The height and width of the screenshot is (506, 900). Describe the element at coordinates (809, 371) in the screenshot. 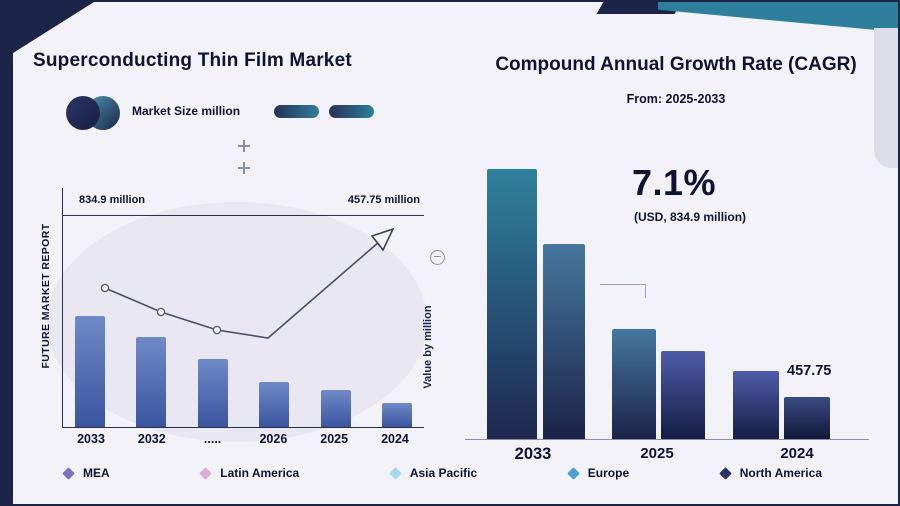

I see `annotation-457: 457.75` at that location.